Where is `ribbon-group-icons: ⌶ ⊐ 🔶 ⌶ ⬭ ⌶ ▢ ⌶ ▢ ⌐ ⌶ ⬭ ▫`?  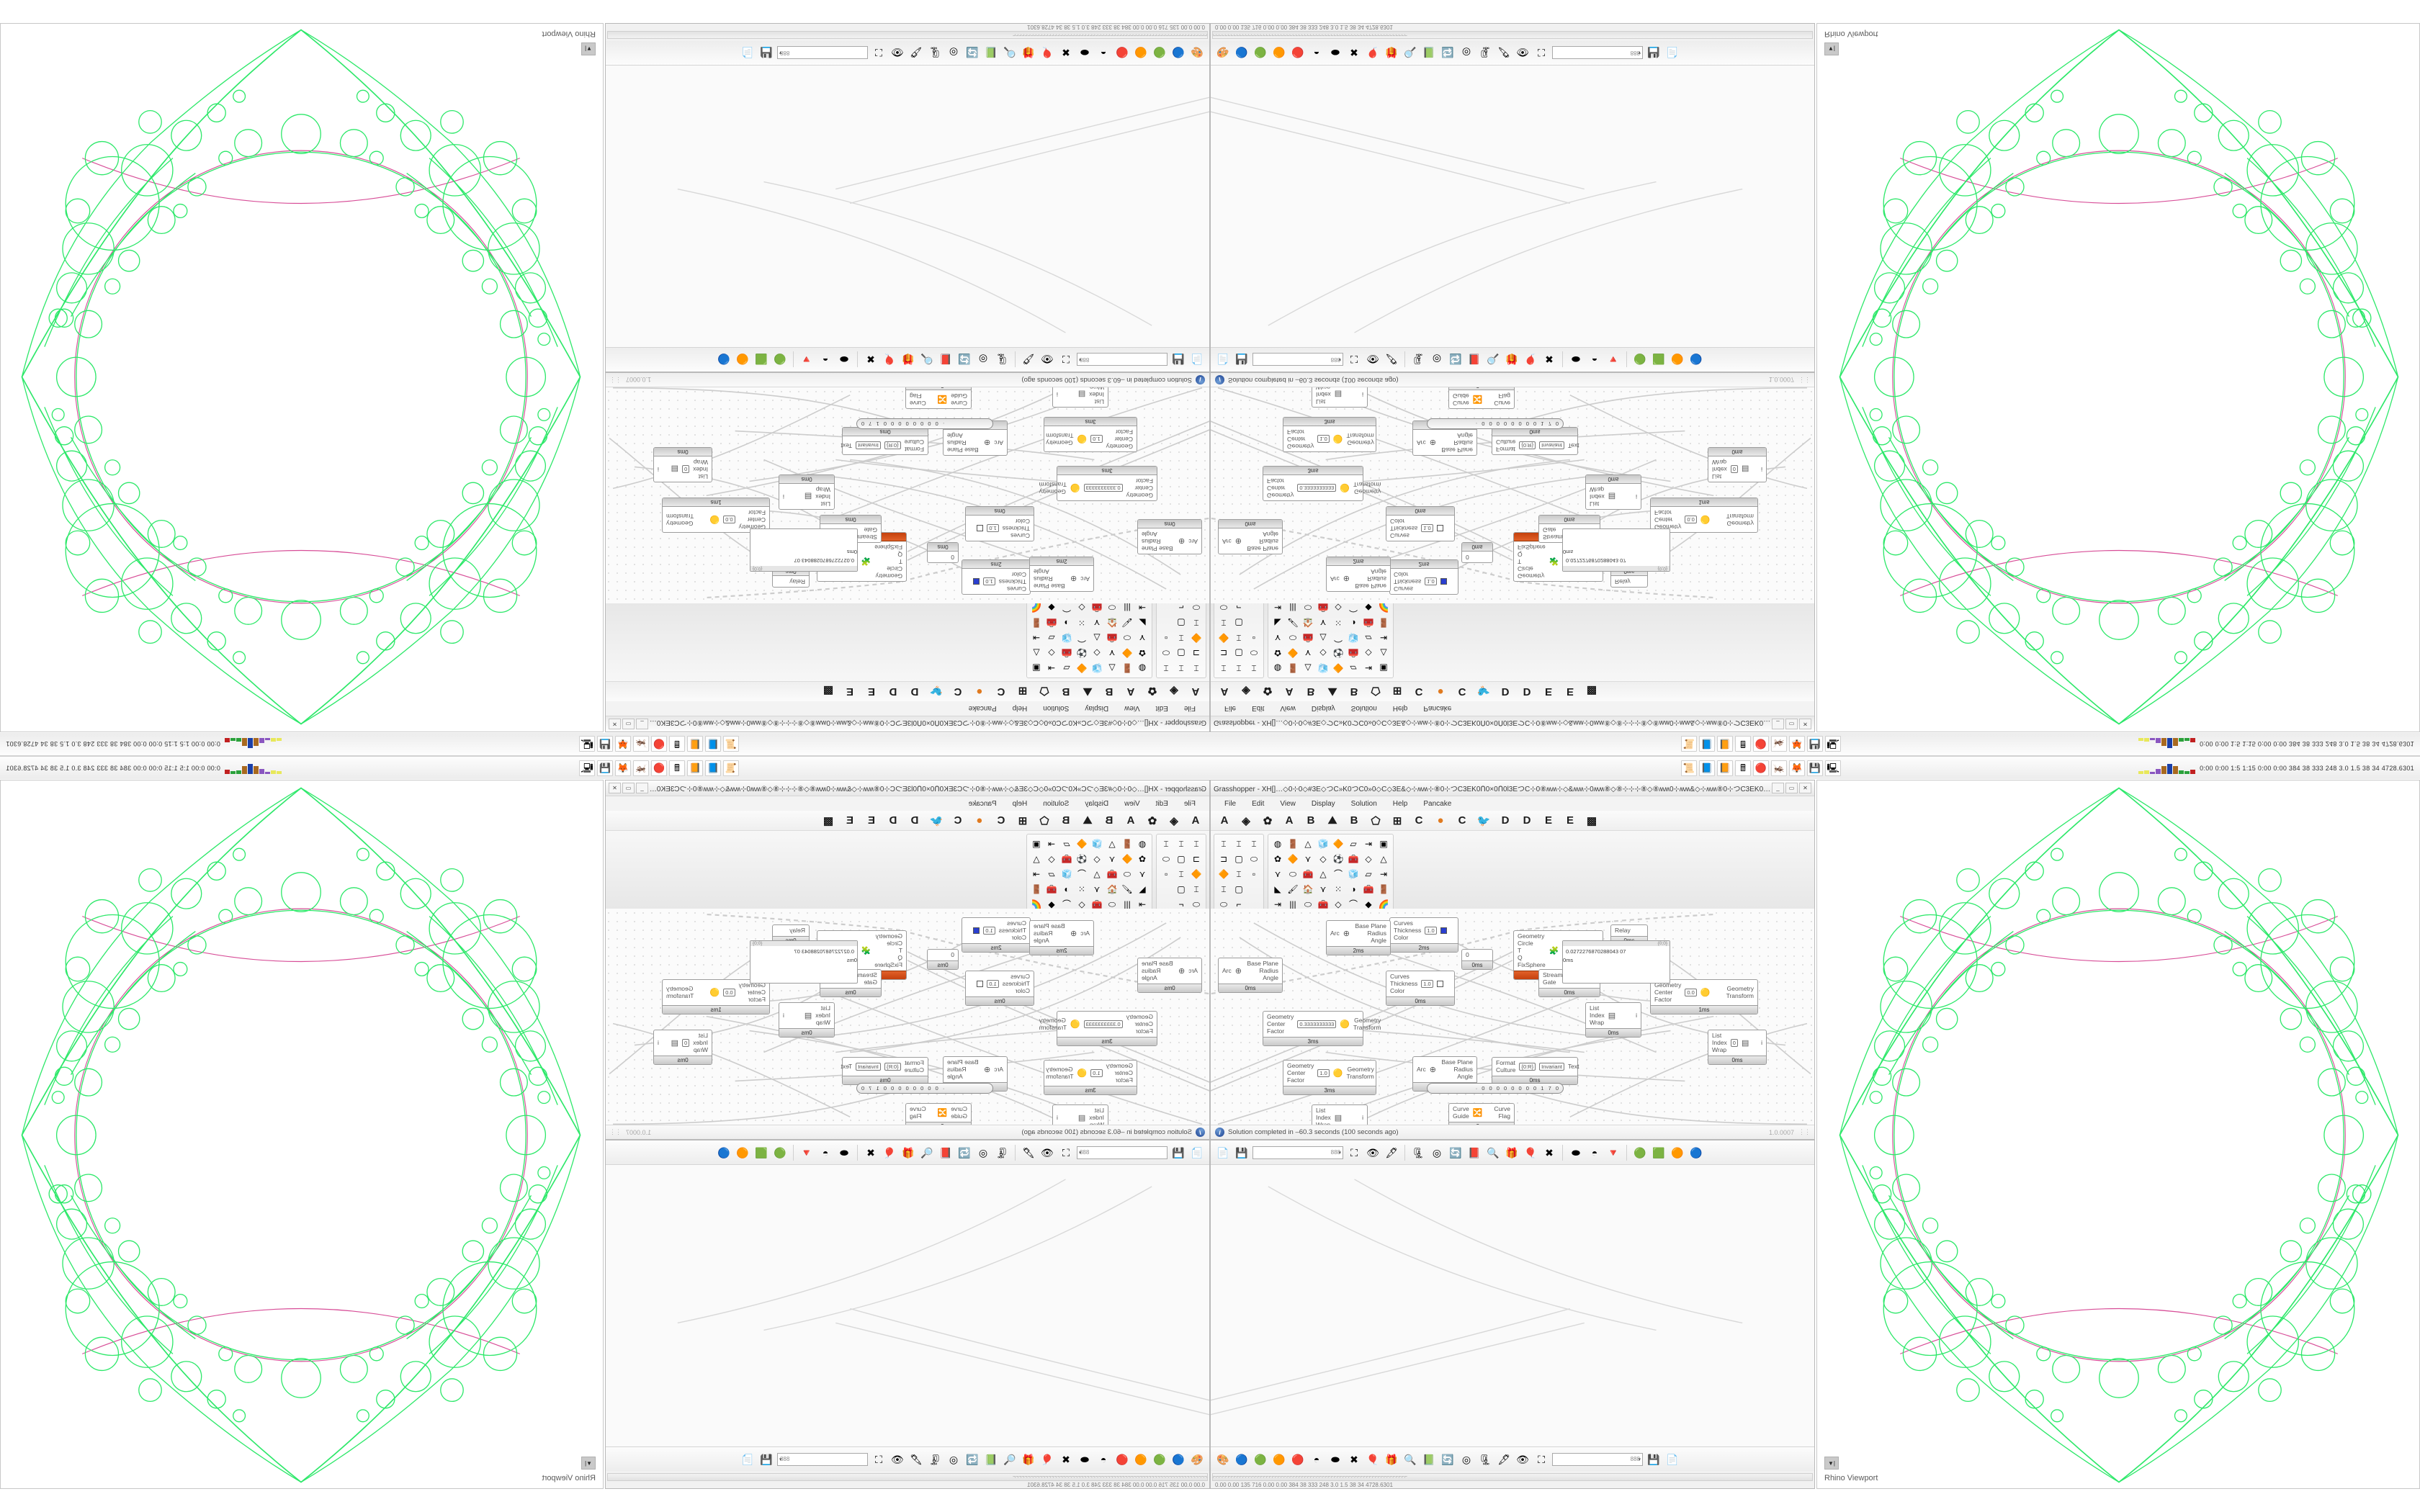
ribbon-group-icons: ⌶ ⊐ 🔶 ⌶ ⬭ ⌶ ▢ ⌶ ▢ ⌐ ⌶ ⬭ ▫ is located at coordinates (1238, 874).